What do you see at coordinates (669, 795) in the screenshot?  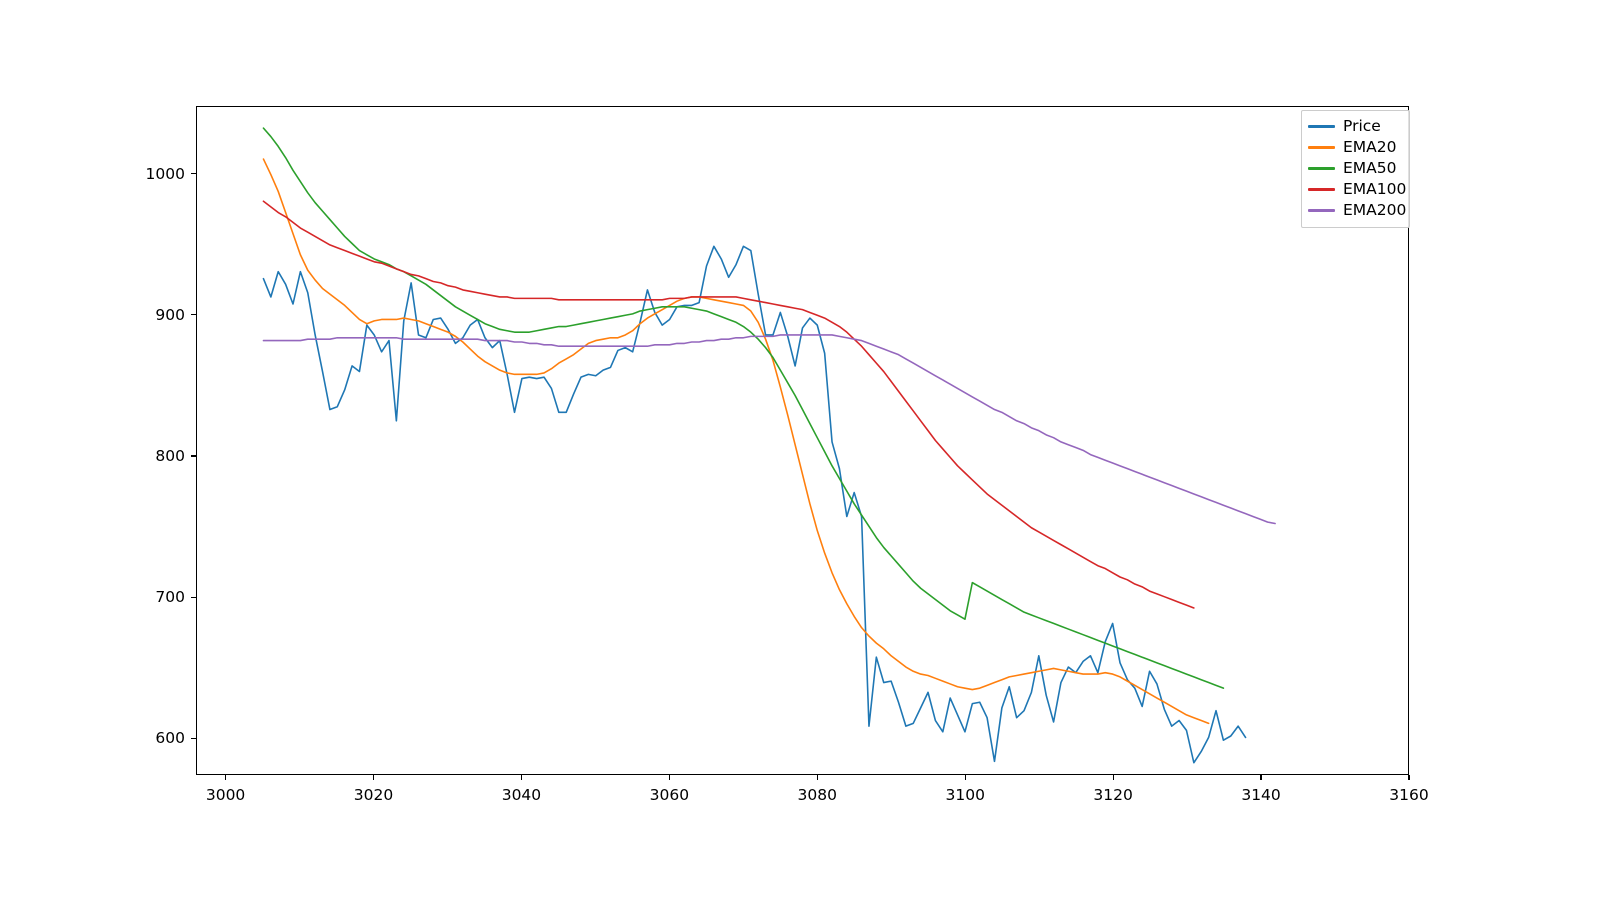 I see `x-tick-label: 3060` at bounding box center [669, 795].